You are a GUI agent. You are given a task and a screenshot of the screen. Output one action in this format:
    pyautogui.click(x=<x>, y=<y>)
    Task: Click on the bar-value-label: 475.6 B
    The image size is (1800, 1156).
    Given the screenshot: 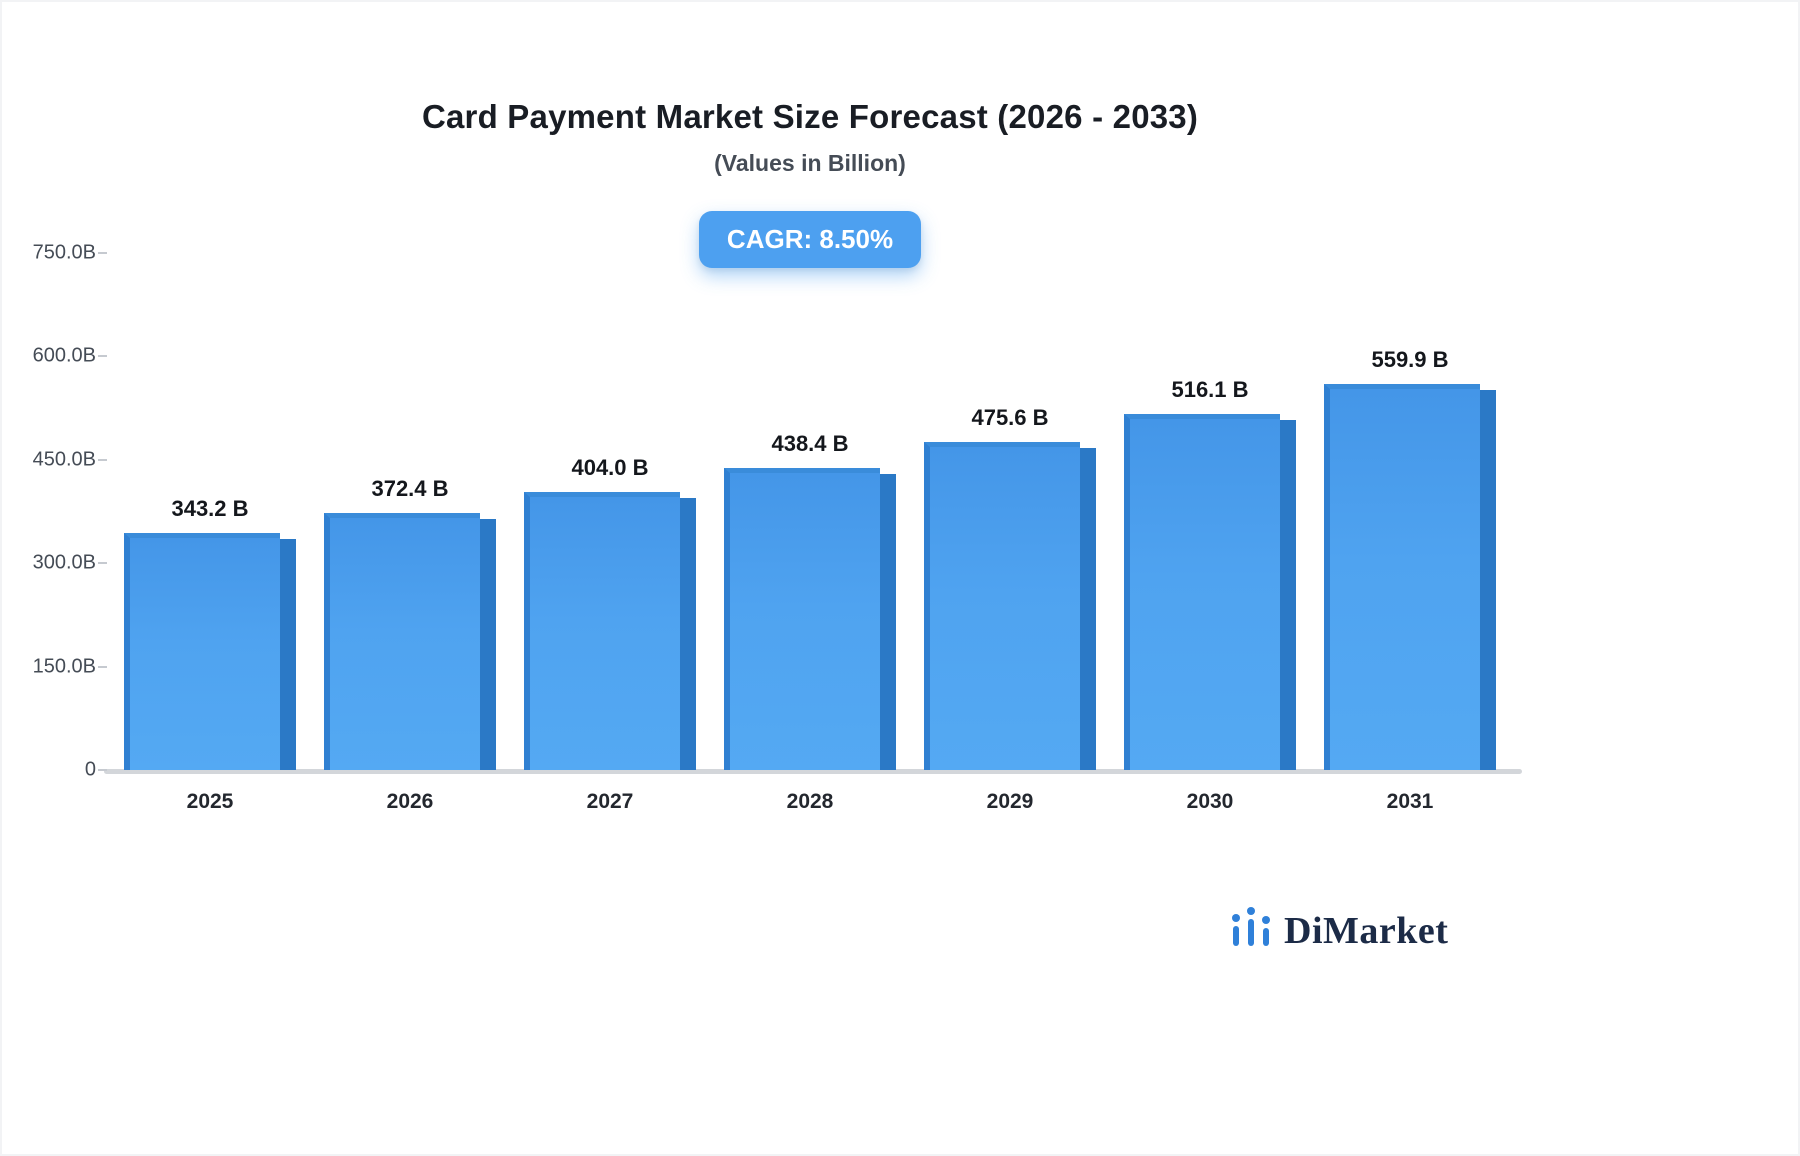 What is the action you would take?
    pyautogui.click(x=1010, y=418)
    